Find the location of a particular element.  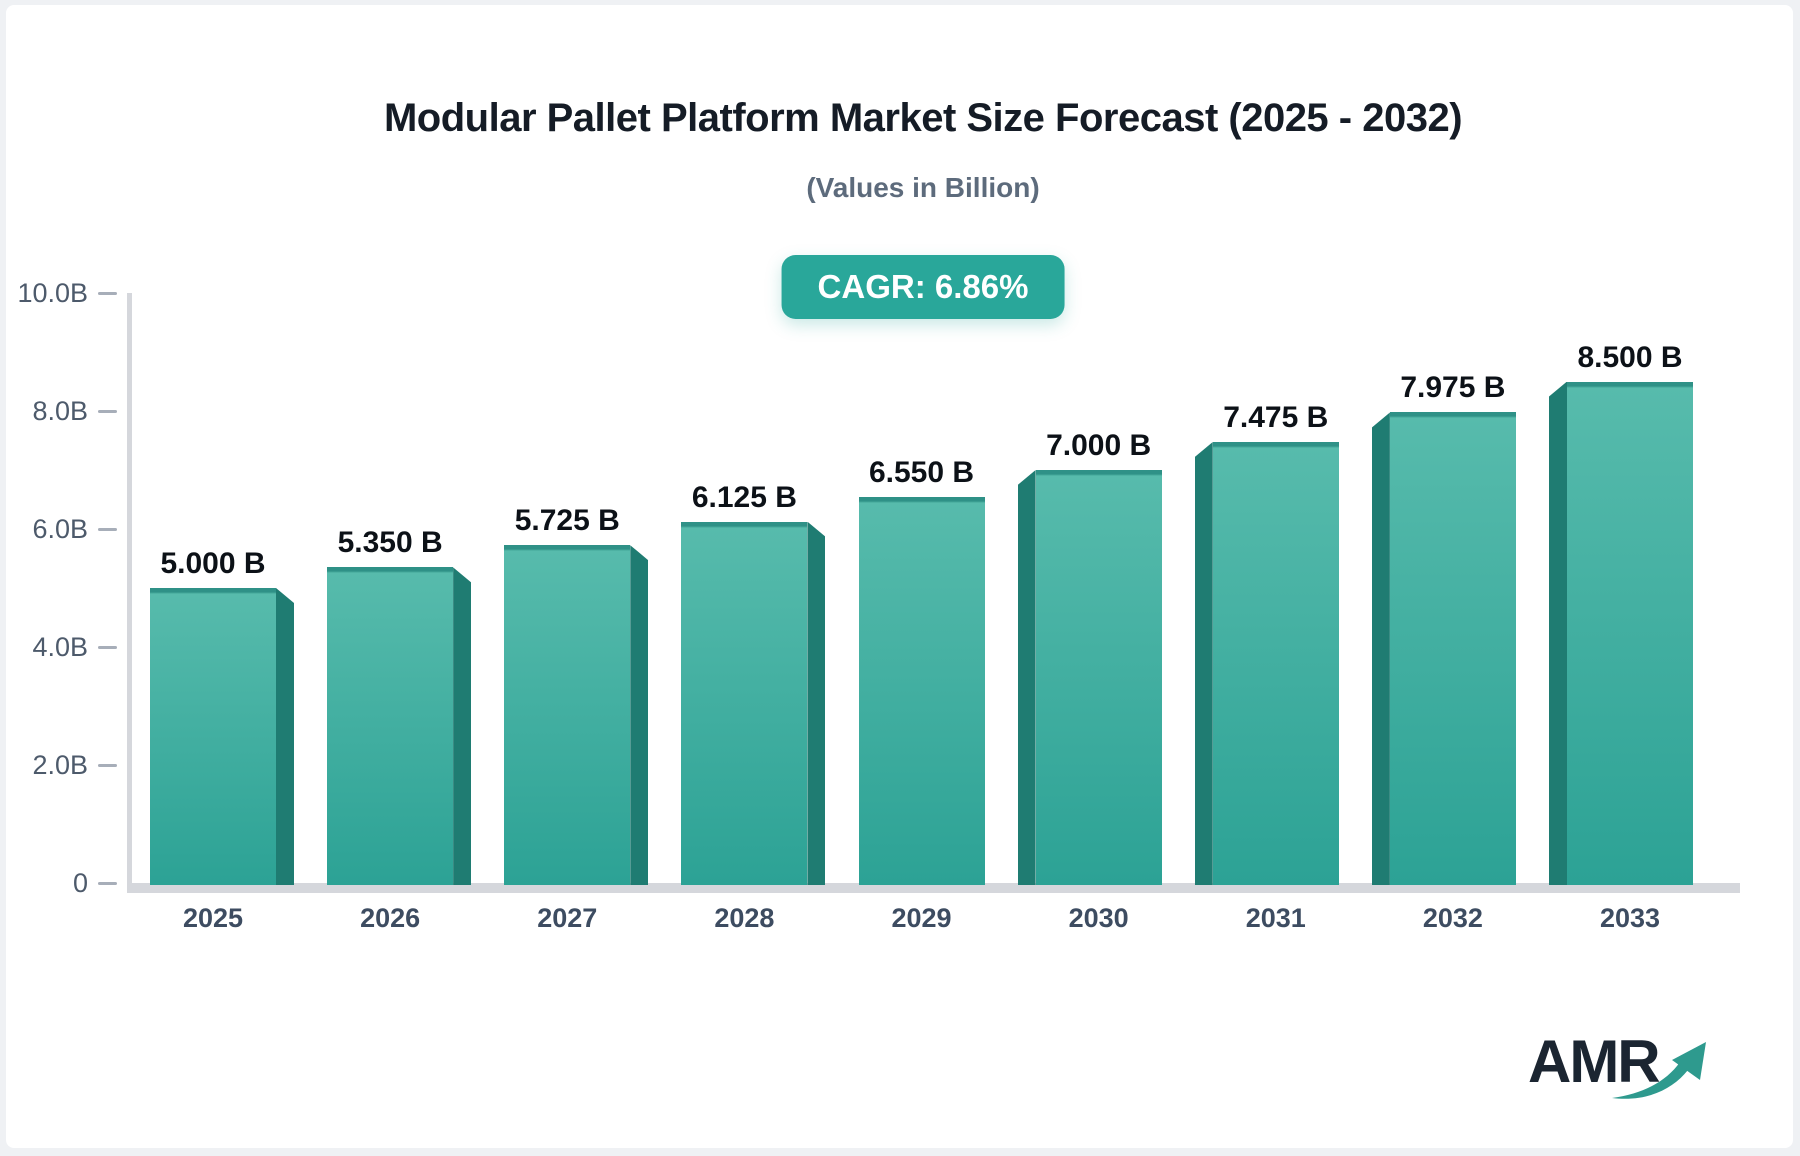

y-tick-label: 6.0B is located at coordinates (60, 529).